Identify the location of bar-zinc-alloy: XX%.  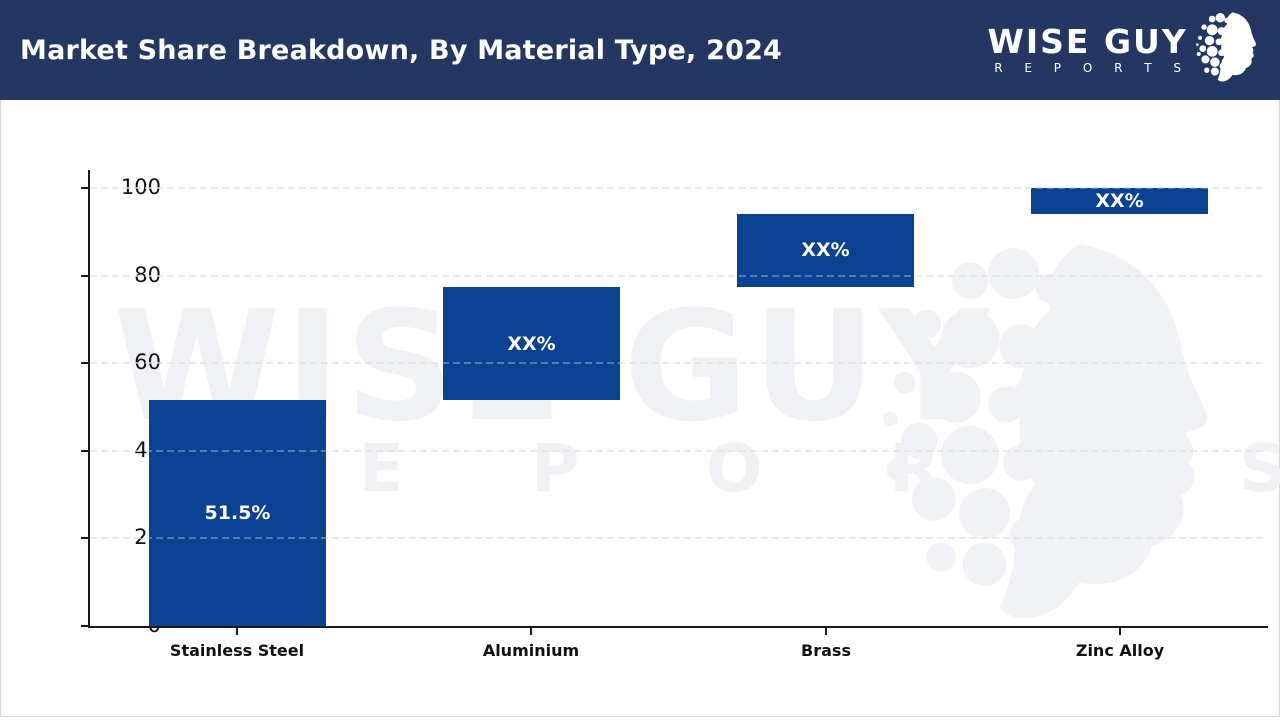
(1119, 201).